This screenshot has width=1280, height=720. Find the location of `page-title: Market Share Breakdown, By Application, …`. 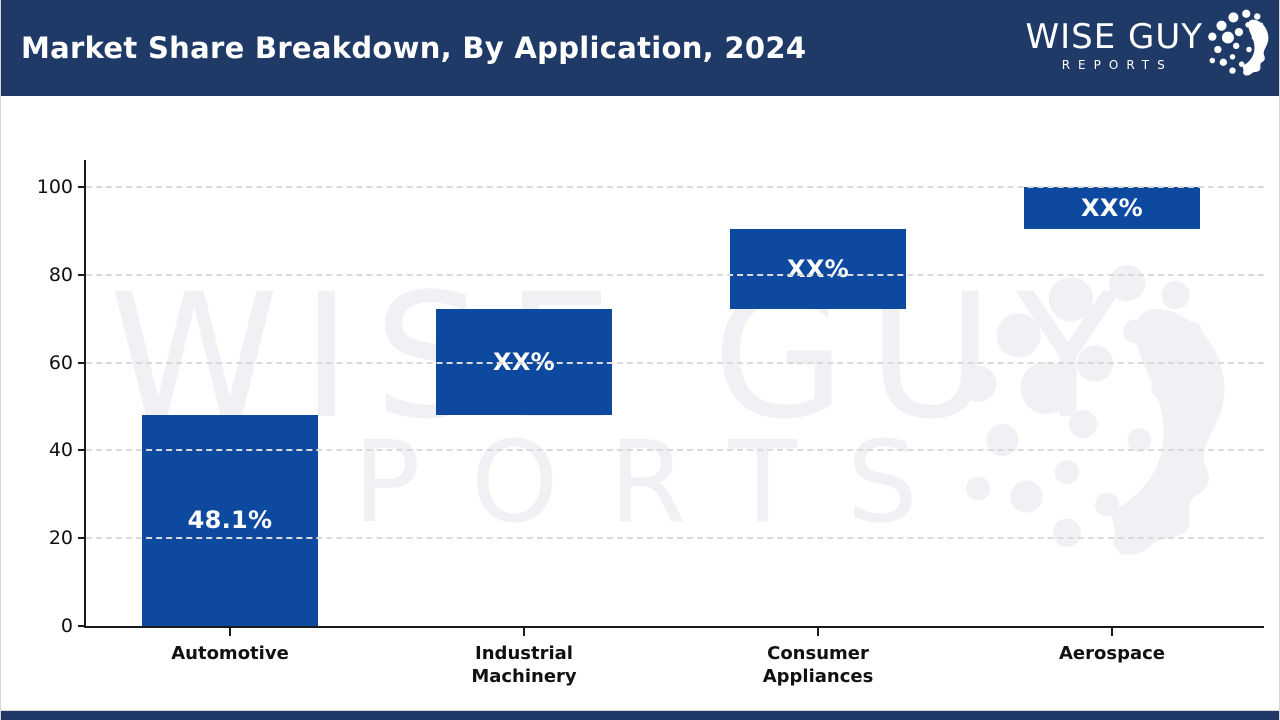

page-title: Market Share Breakdown, By Application, … is located at coordinates (414, 48).